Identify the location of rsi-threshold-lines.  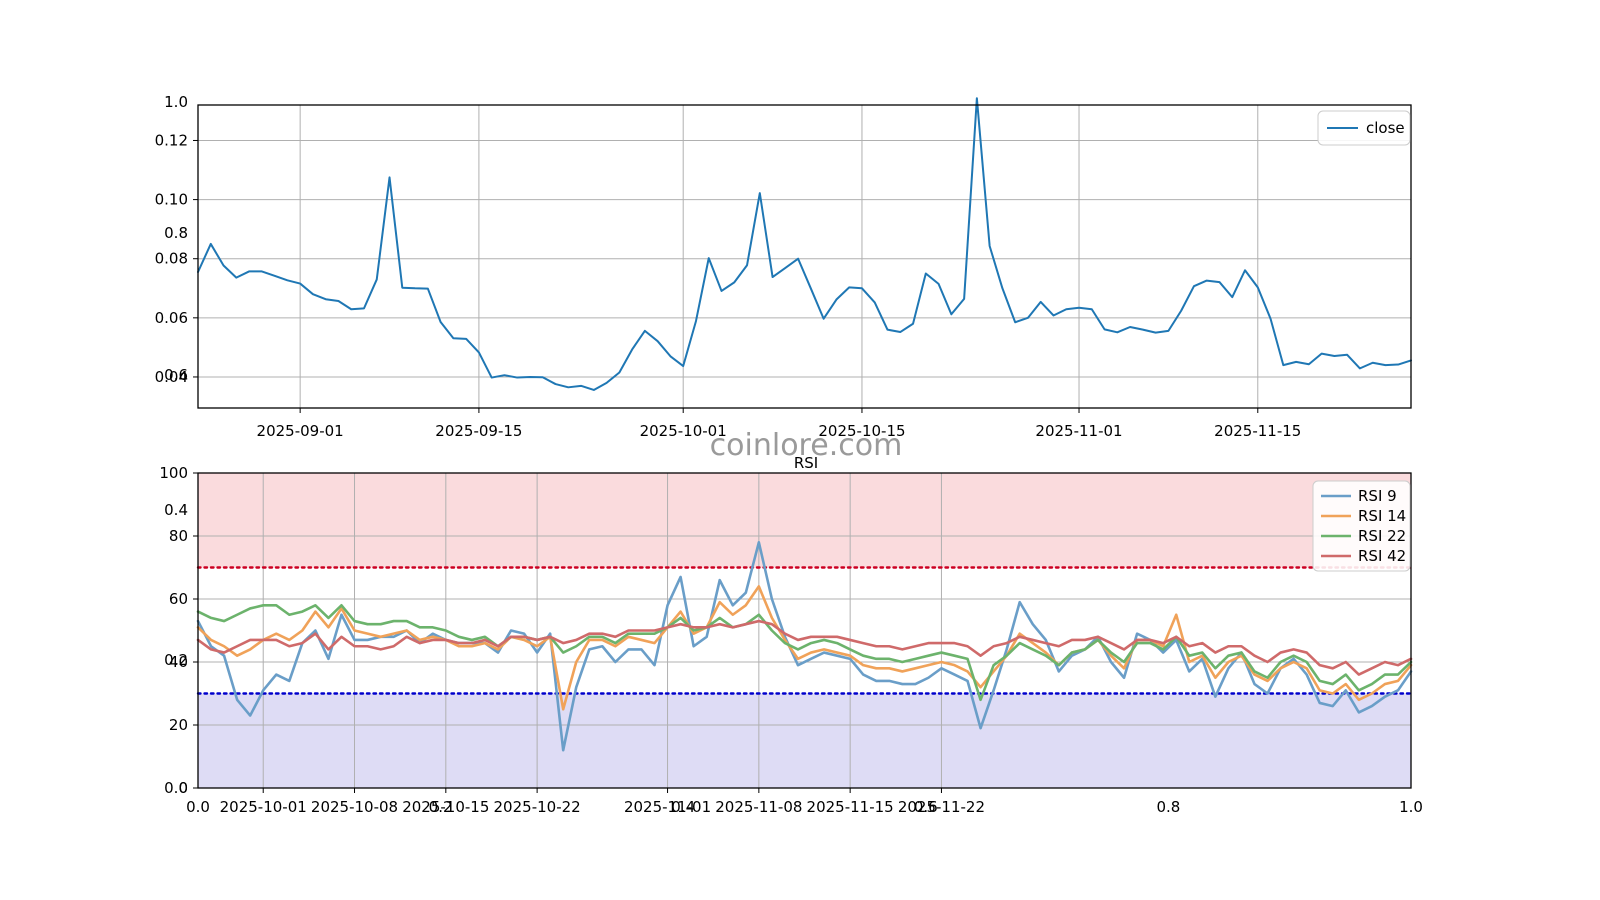
(804, 630).